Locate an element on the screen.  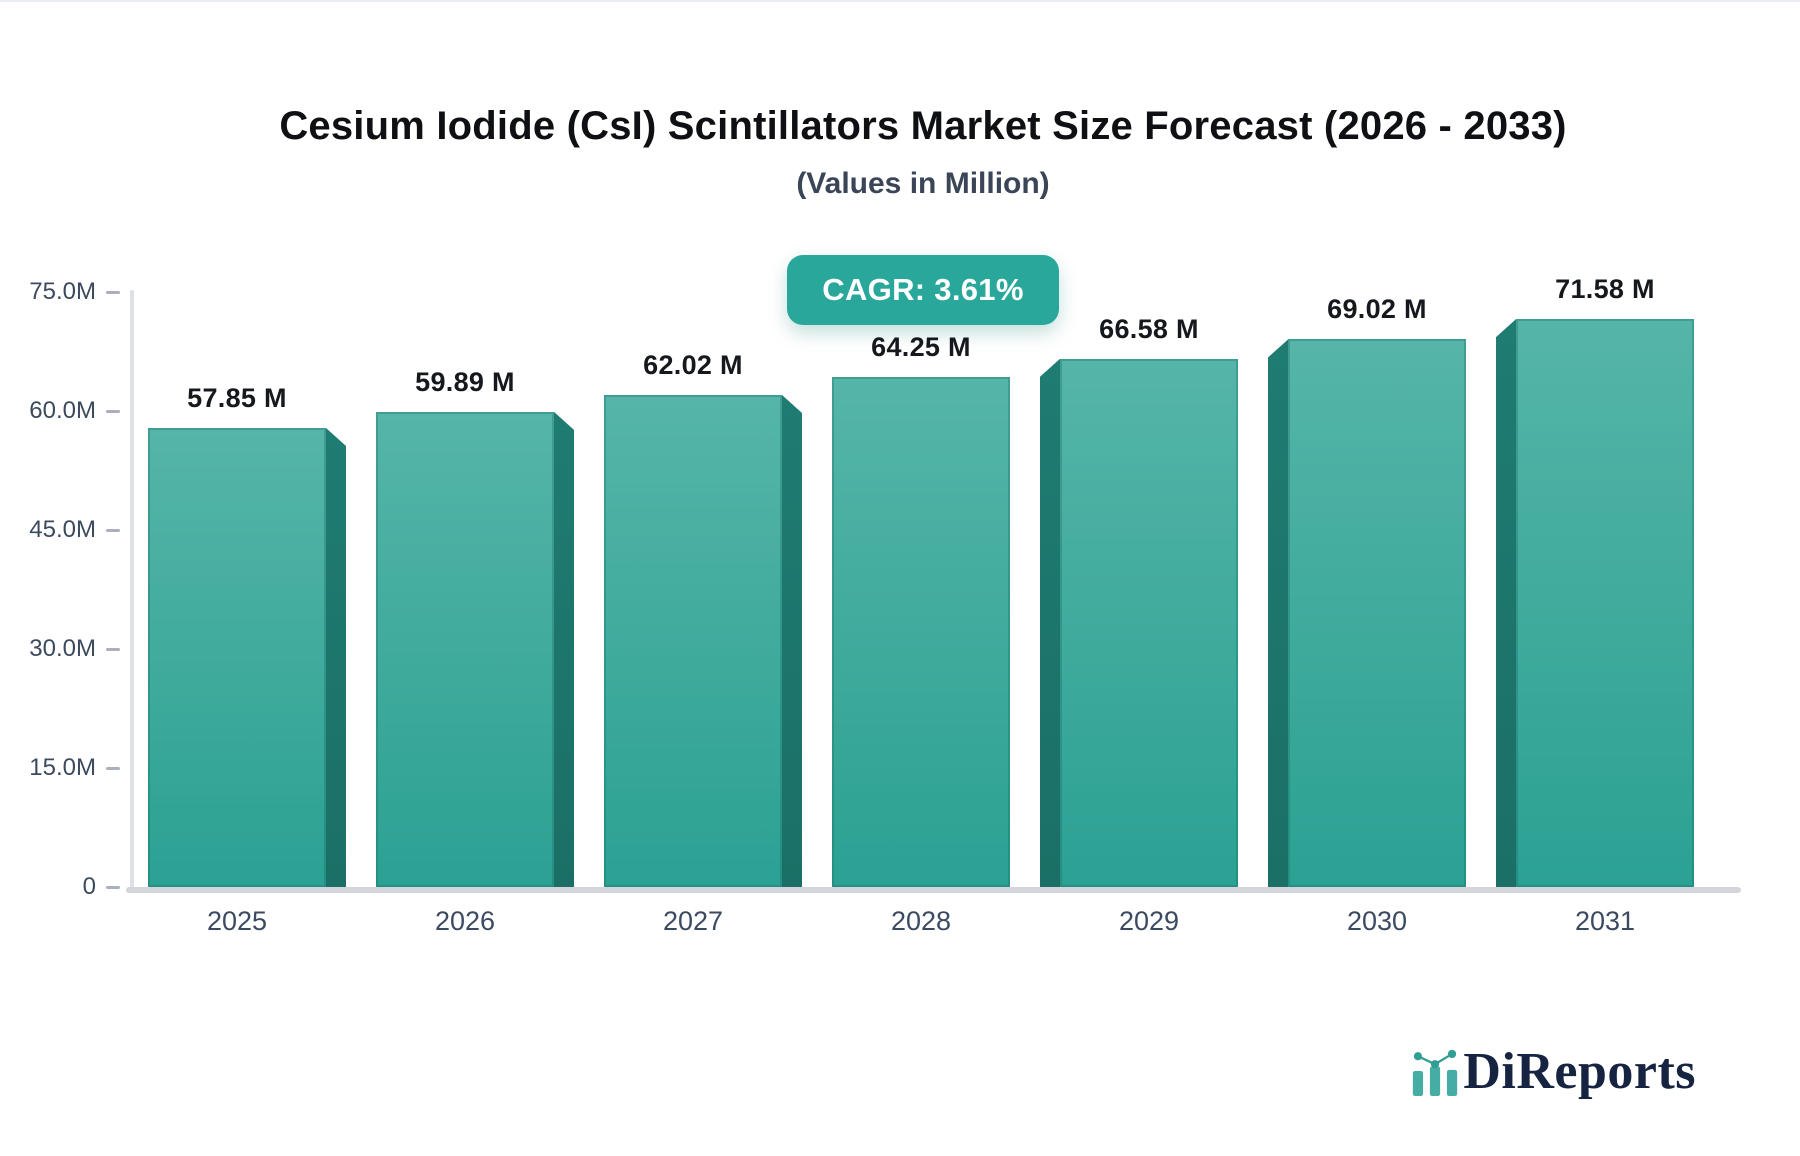
bar-2025 is located at coordinates (237, 657).